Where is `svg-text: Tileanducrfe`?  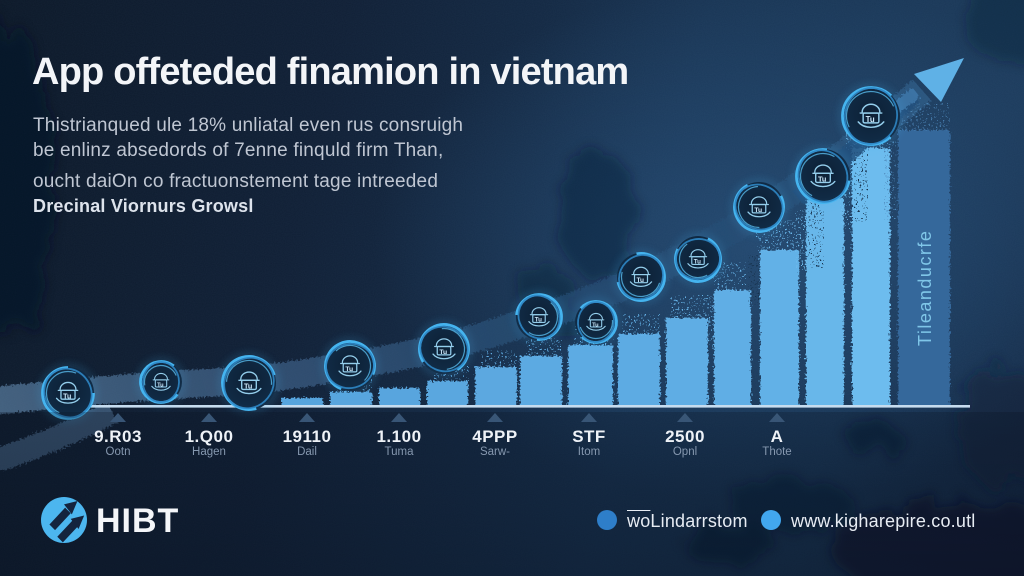 svg-text: Tileanducrfe is located at coordinates (925, 288).